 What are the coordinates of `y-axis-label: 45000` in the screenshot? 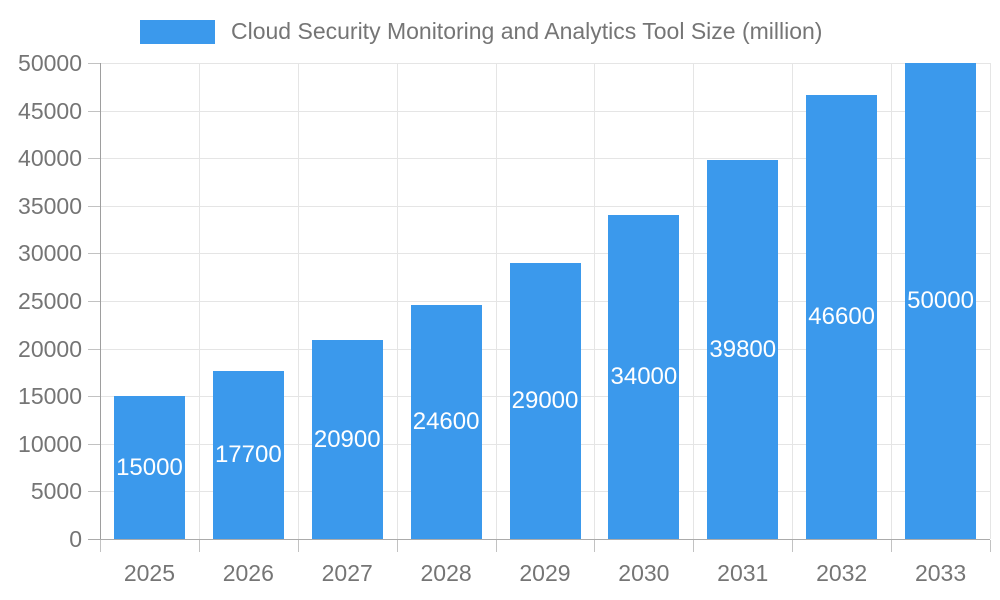 It's located at (50, 110).